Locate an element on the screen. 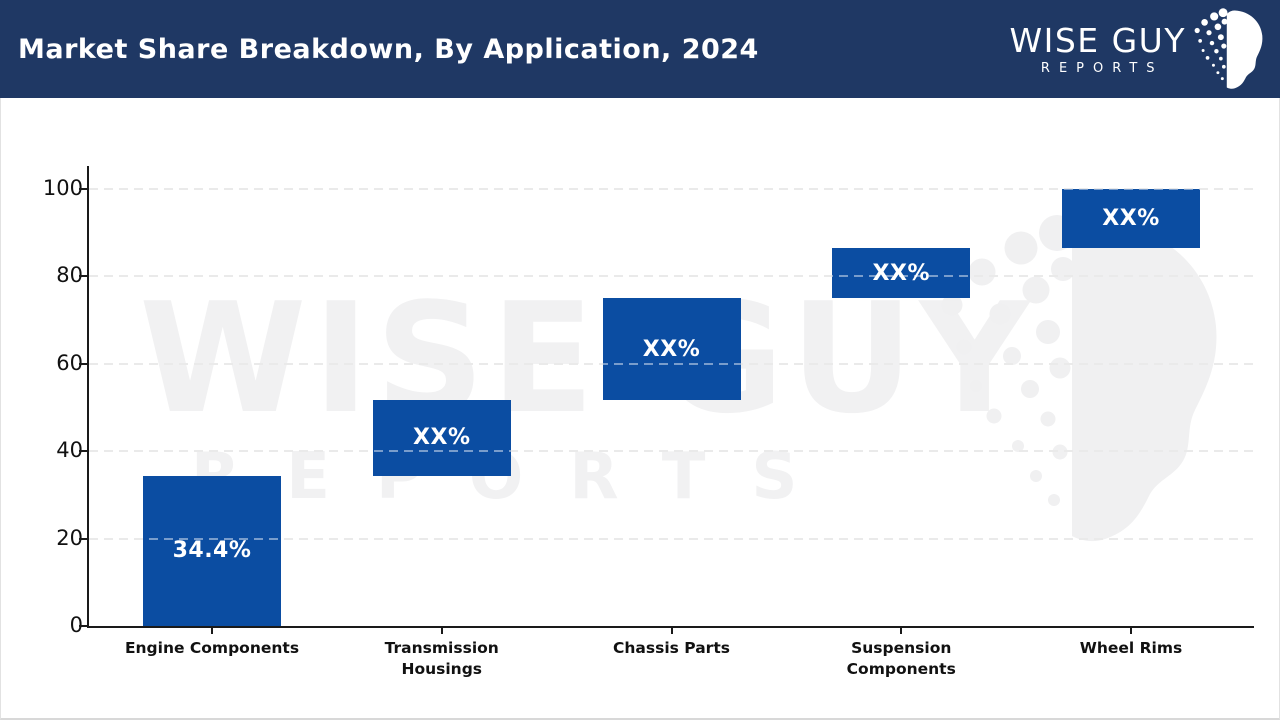 This screenshot has height=720, width=1280. y-tick-label: 40 is located at coordinates (69, 450).